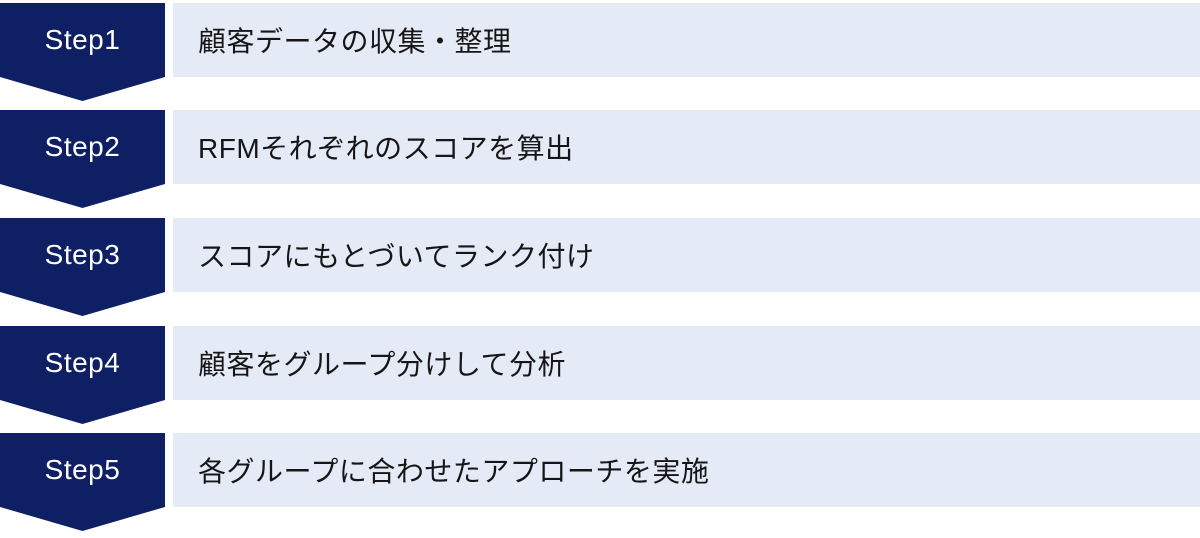 This screenshot has height=538, width=1200. I want to click on step-number-label: Step1, so click(82, 39).